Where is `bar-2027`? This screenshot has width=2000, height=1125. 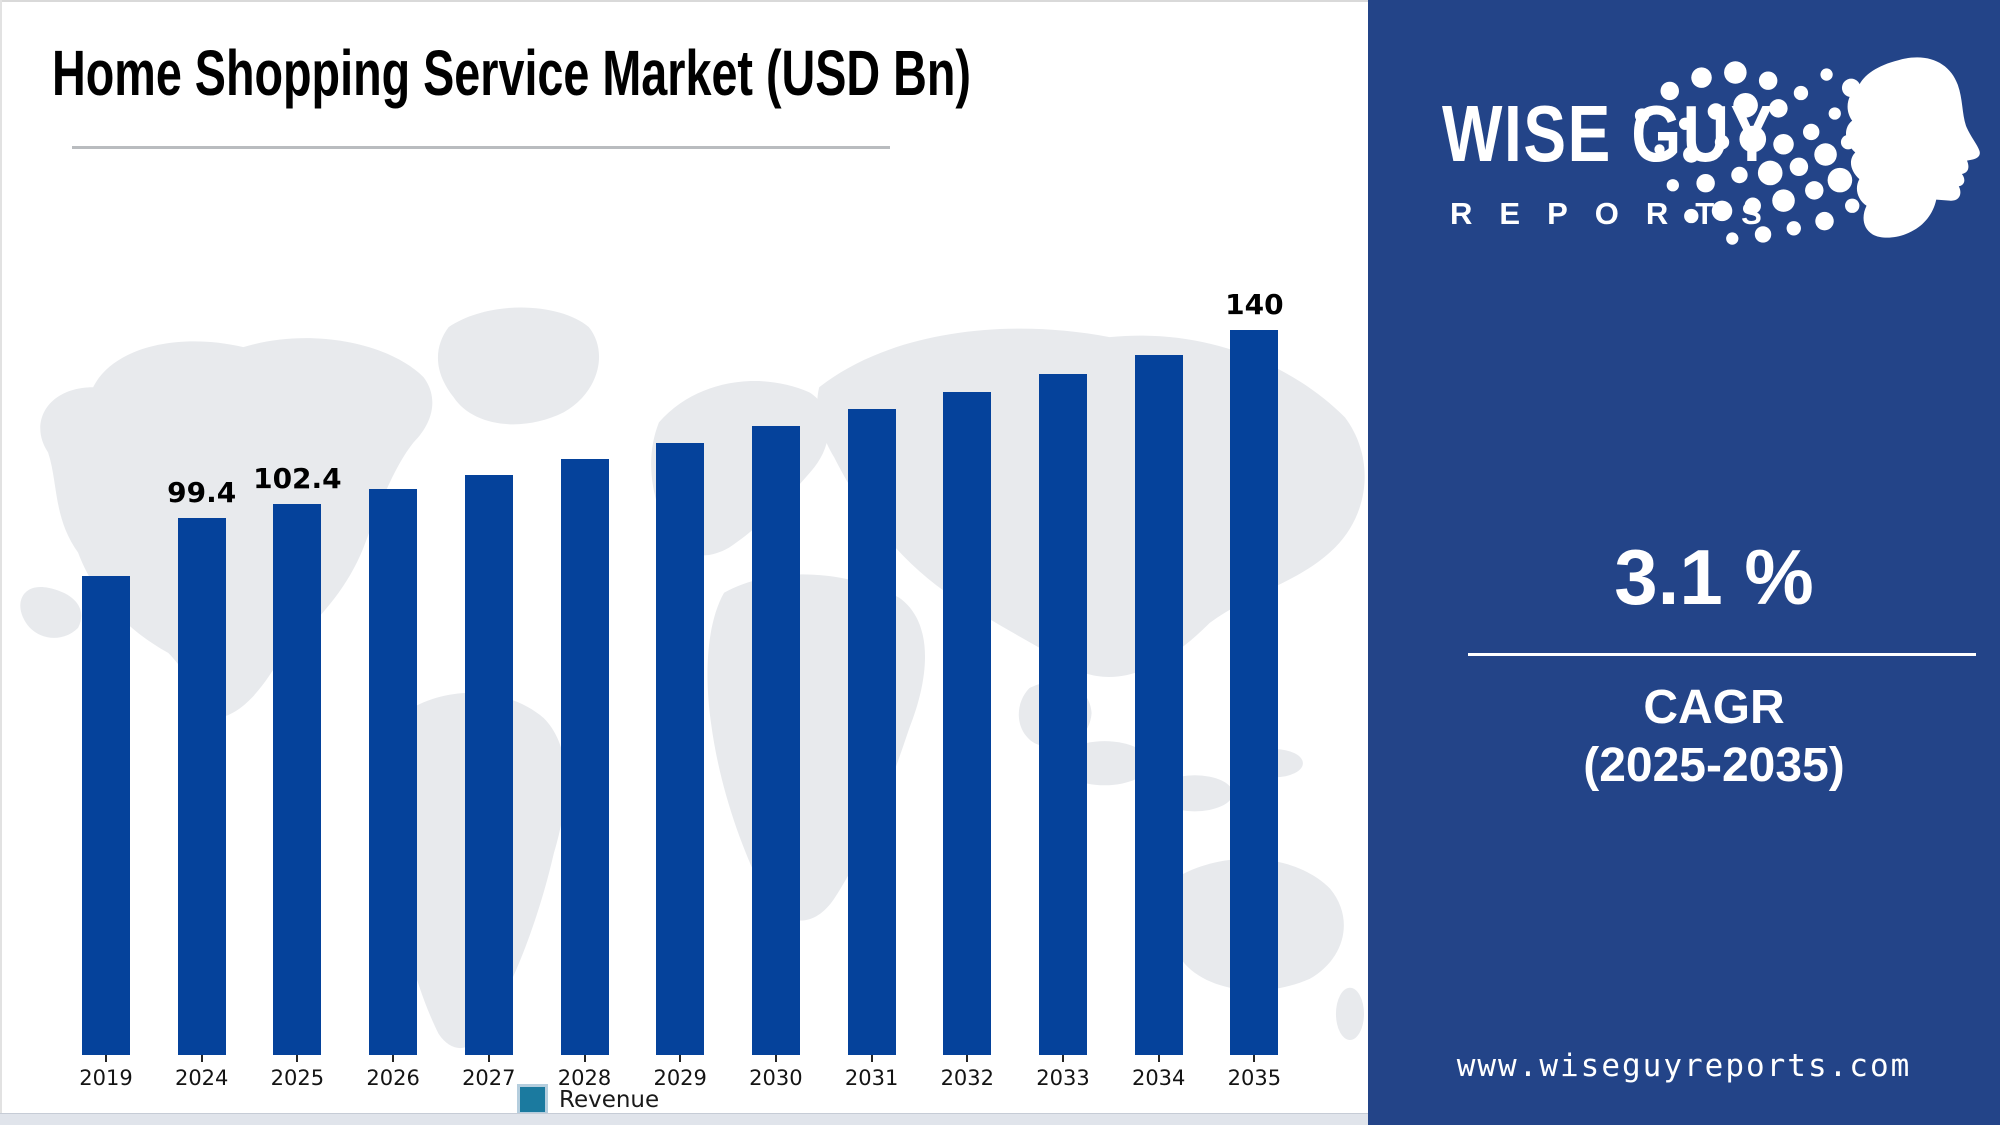
bar-2027 is located at coordinates (488, 764).